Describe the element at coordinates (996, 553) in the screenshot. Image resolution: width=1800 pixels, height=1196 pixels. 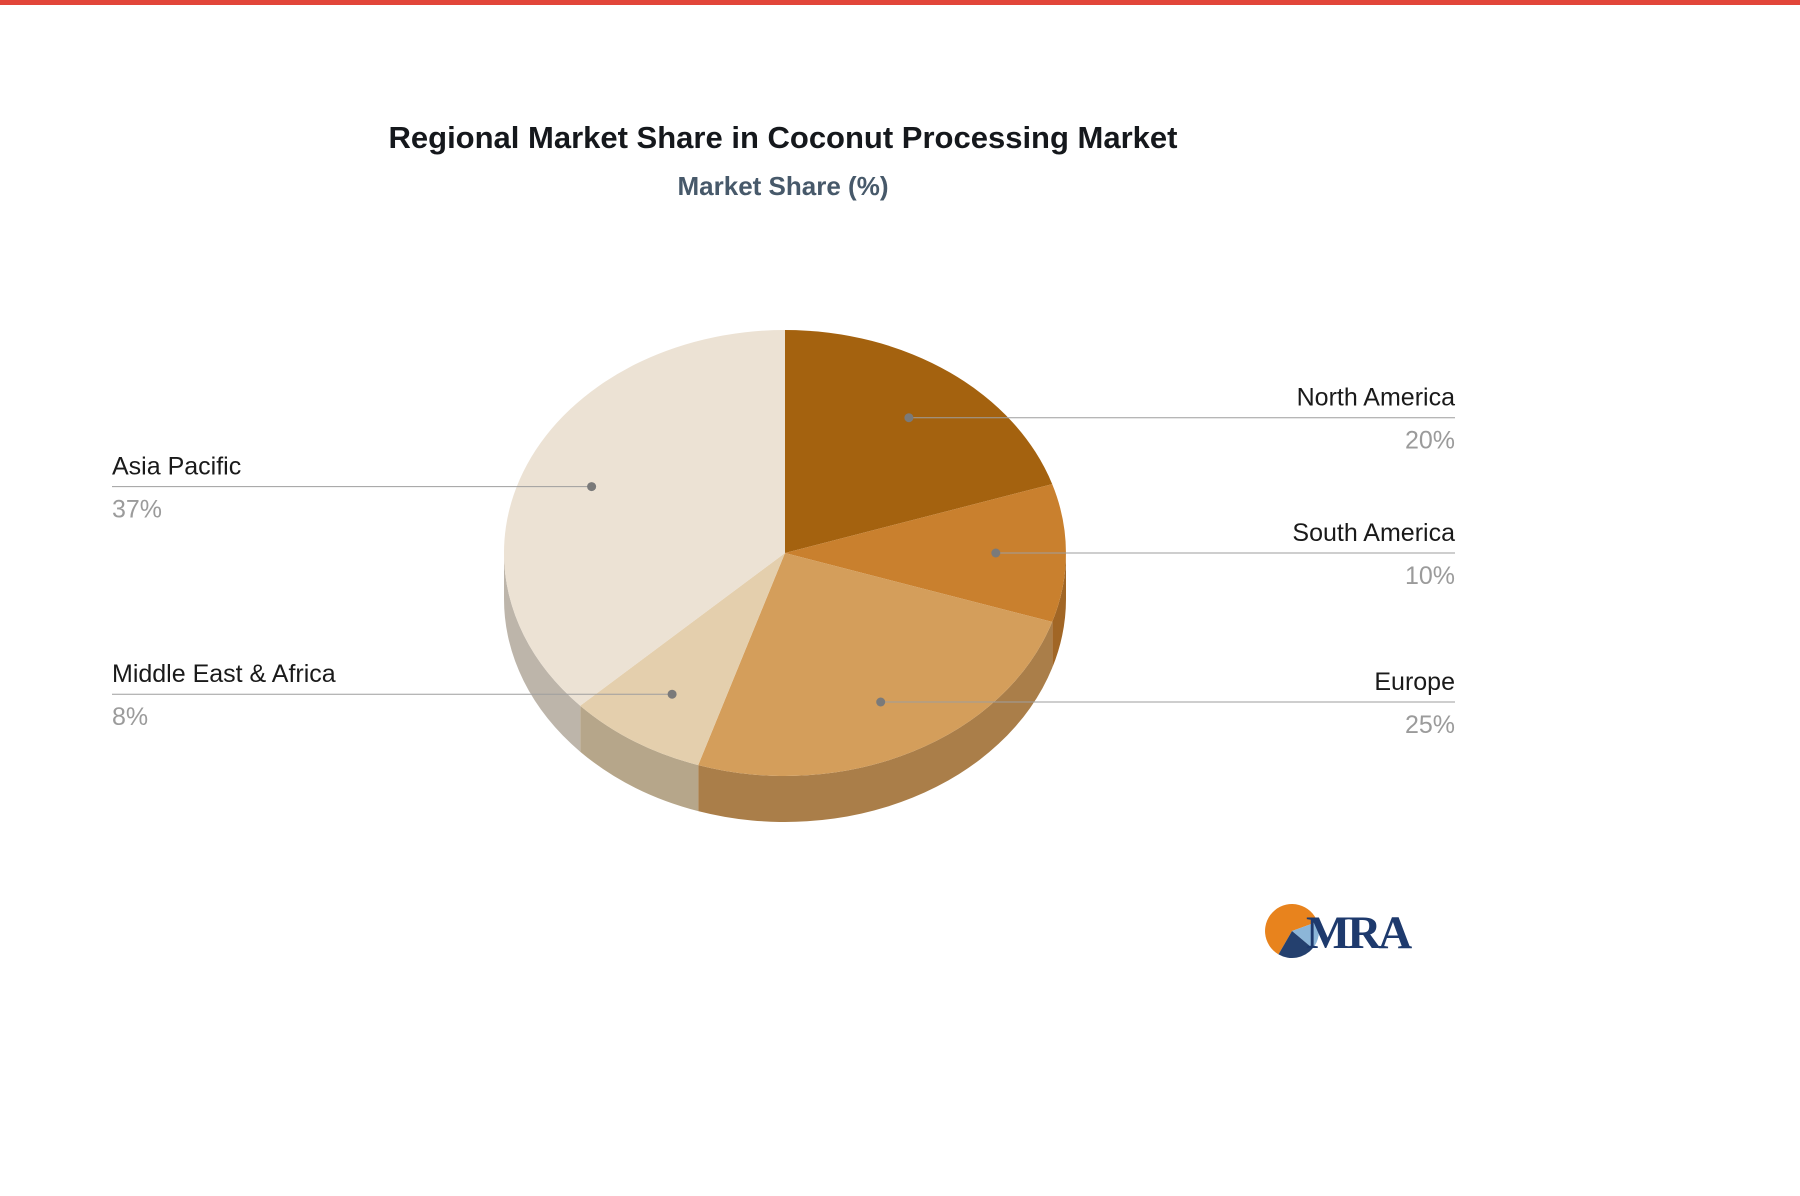
I see `leader-dot-south-america` at that location.